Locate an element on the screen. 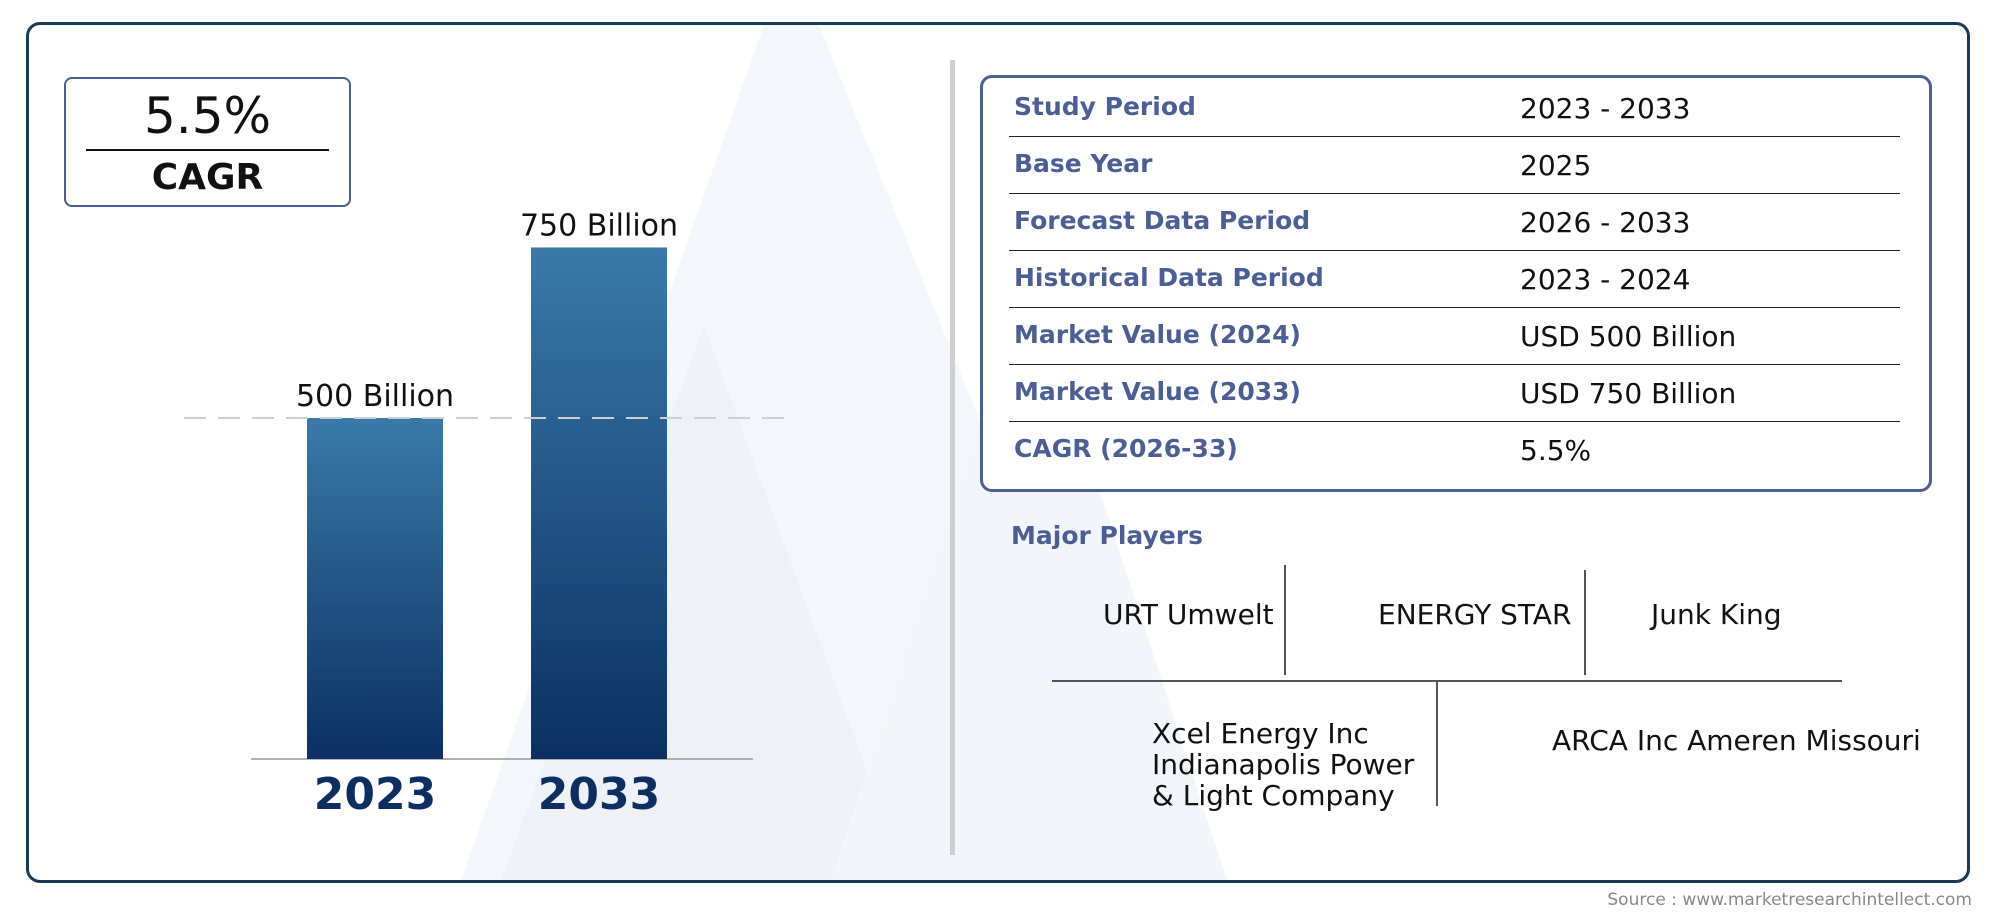 This screenshot has width=2000, height=917. bar-2033 is located at coordinates (599, 503).